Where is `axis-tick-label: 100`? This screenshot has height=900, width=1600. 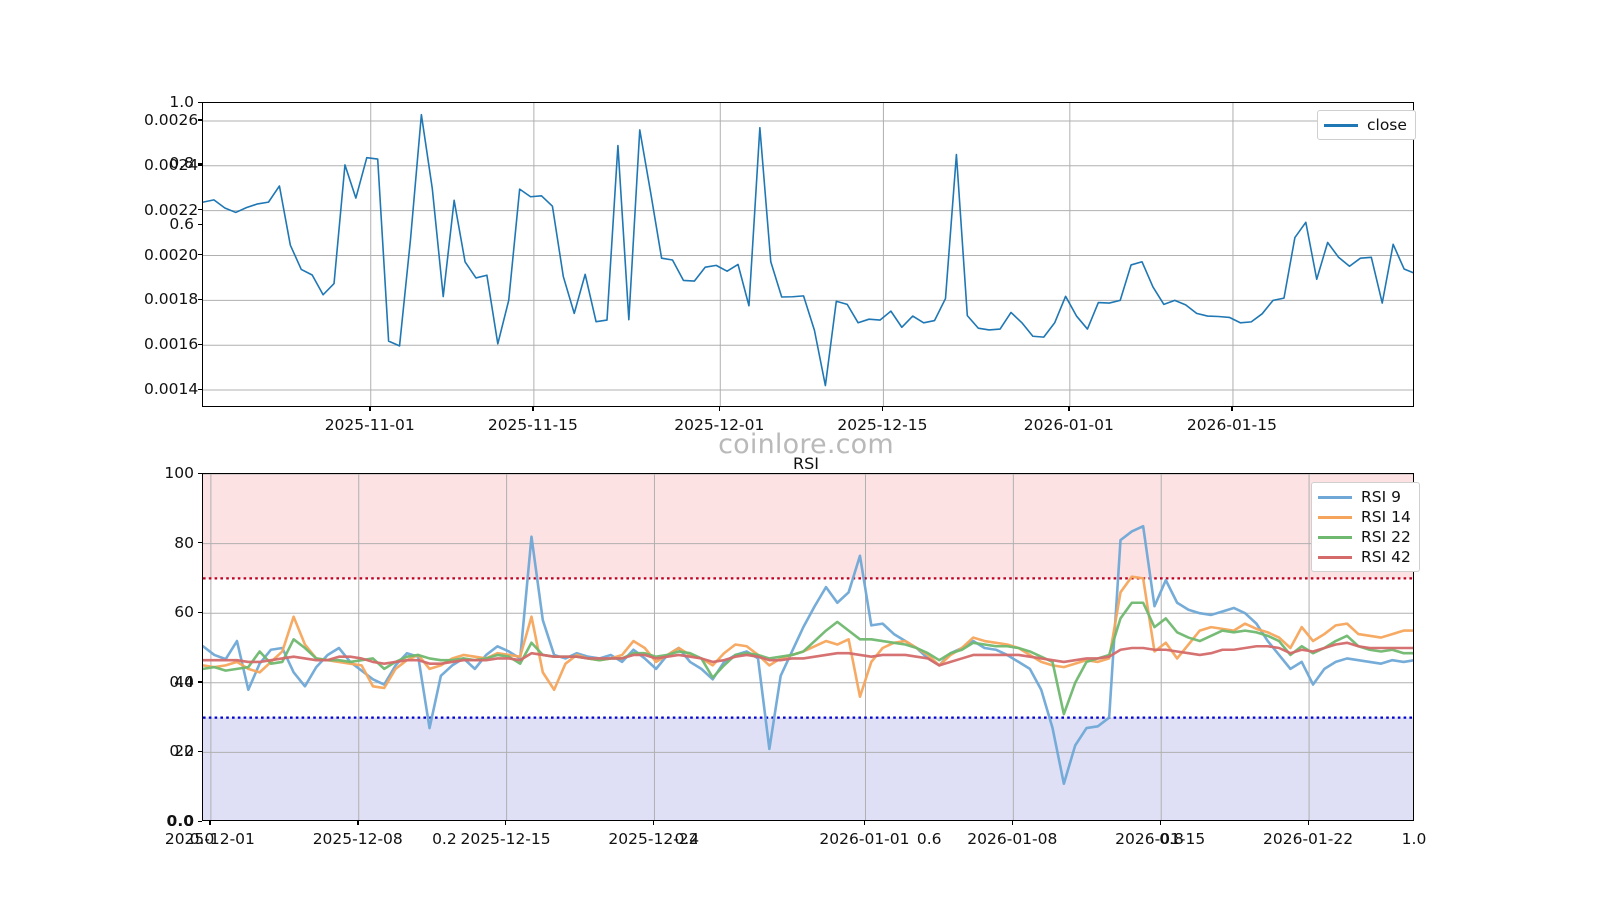 axis-tick-label: 100 is located at coordinates (179, 473).